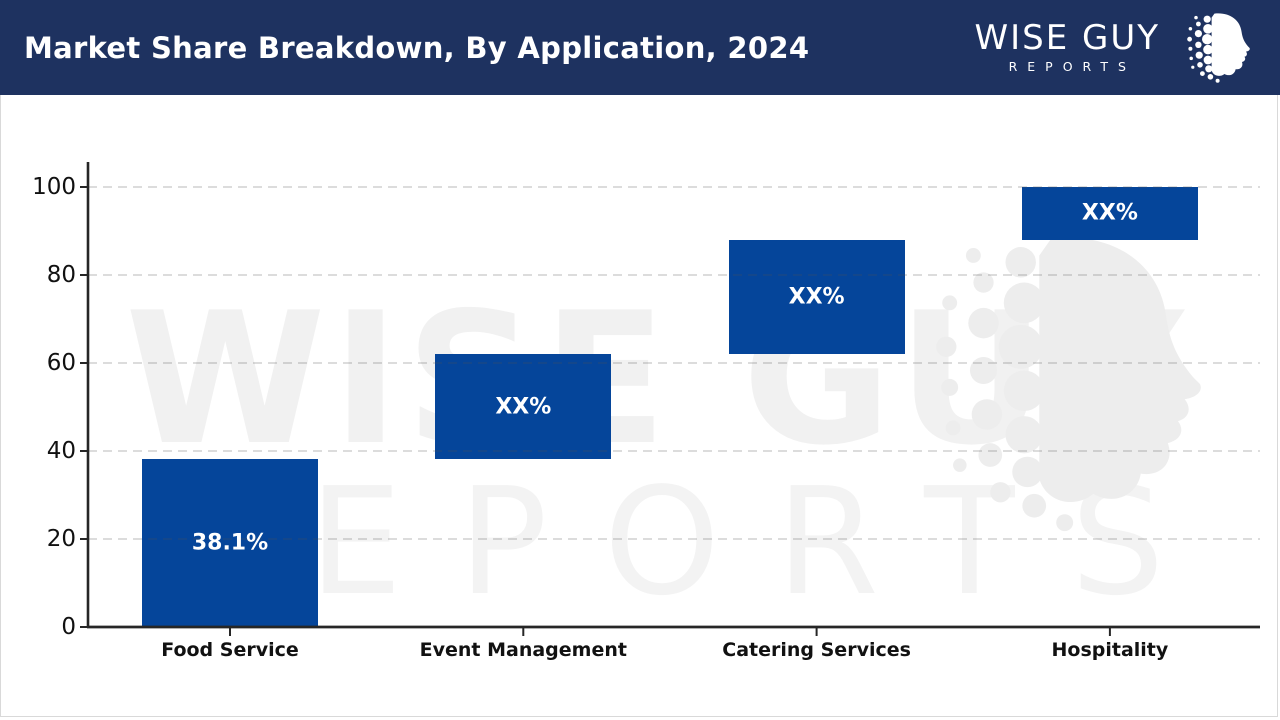 This screenshot has height=720, width=1280. What do you see at coordinates (61, 539) in the screenshot?
I see `y-axis-tick-label: 20` at bounding box center [61, 539].